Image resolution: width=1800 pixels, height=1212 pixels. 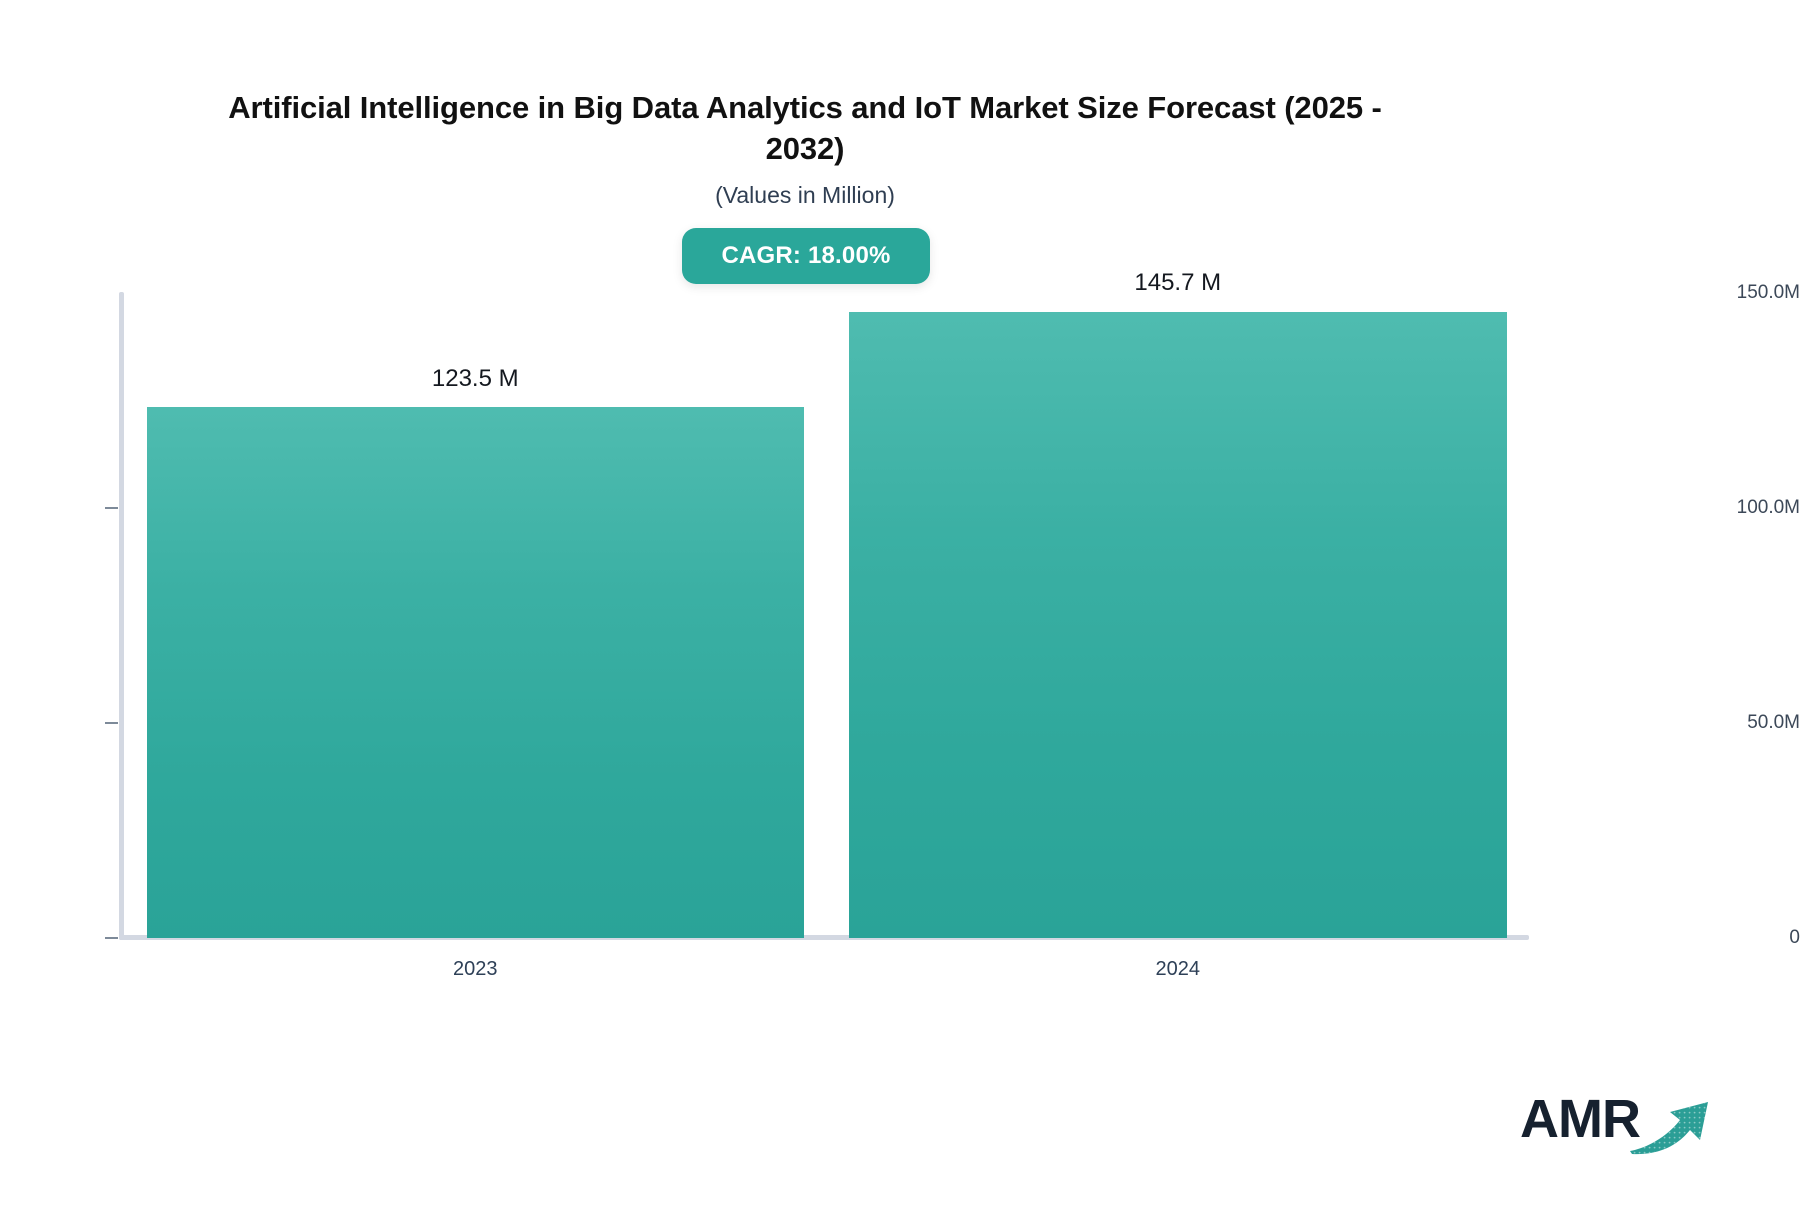 I want to click on amr-logo: AMR, so click(x=1615, y=1125).